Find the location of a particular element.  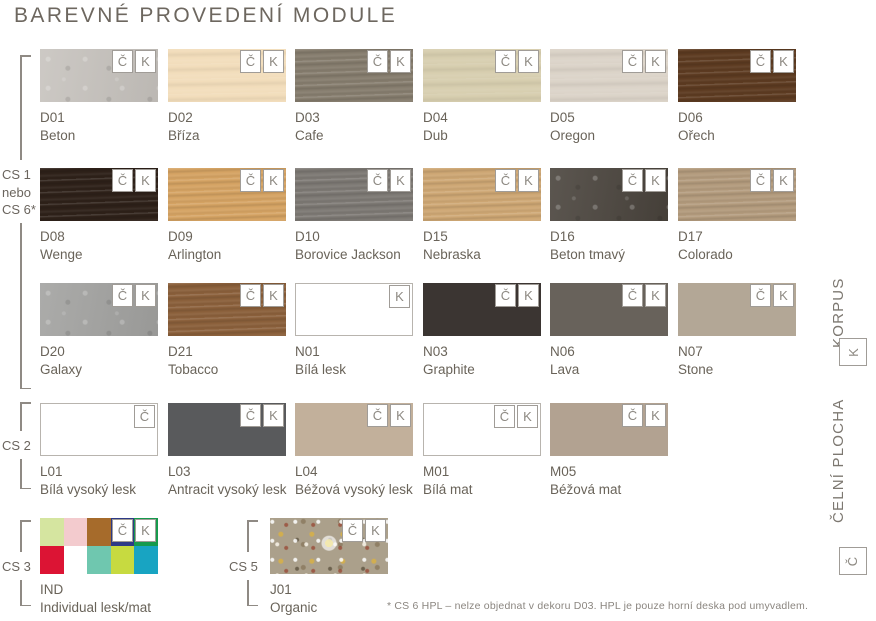

swatch-name: Organic is located at coordinates (294, 607).